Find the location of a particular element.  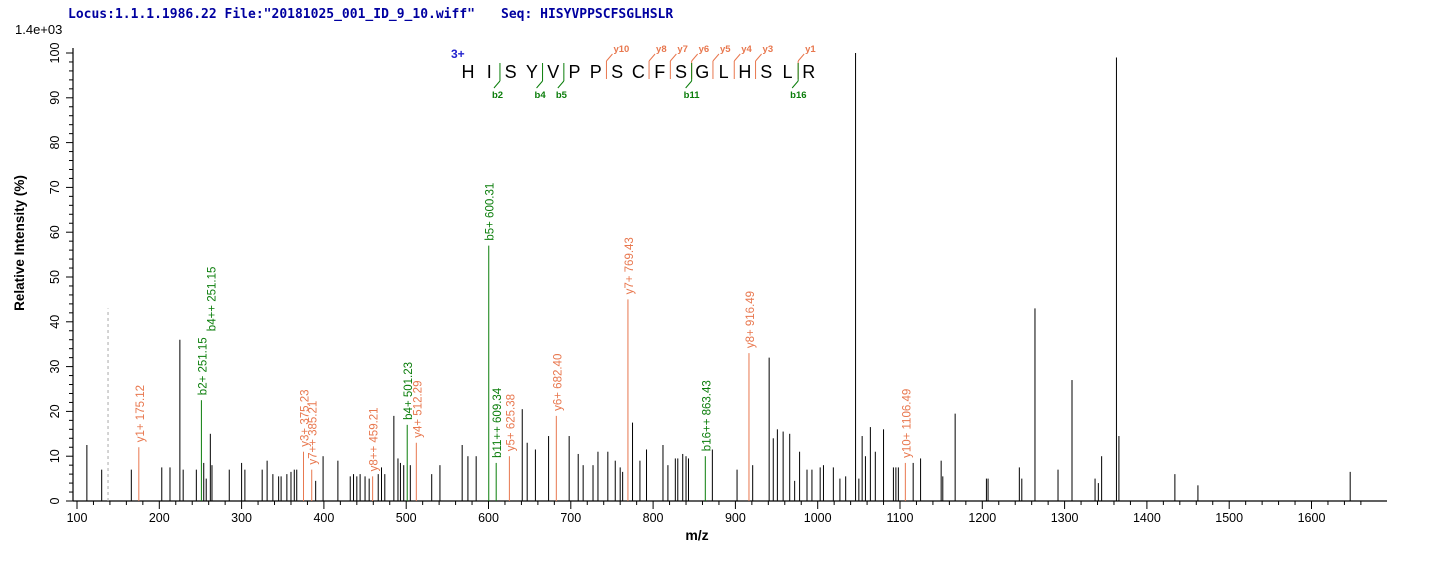

y-ion-label: y7 is located at coordinates (682, 49).